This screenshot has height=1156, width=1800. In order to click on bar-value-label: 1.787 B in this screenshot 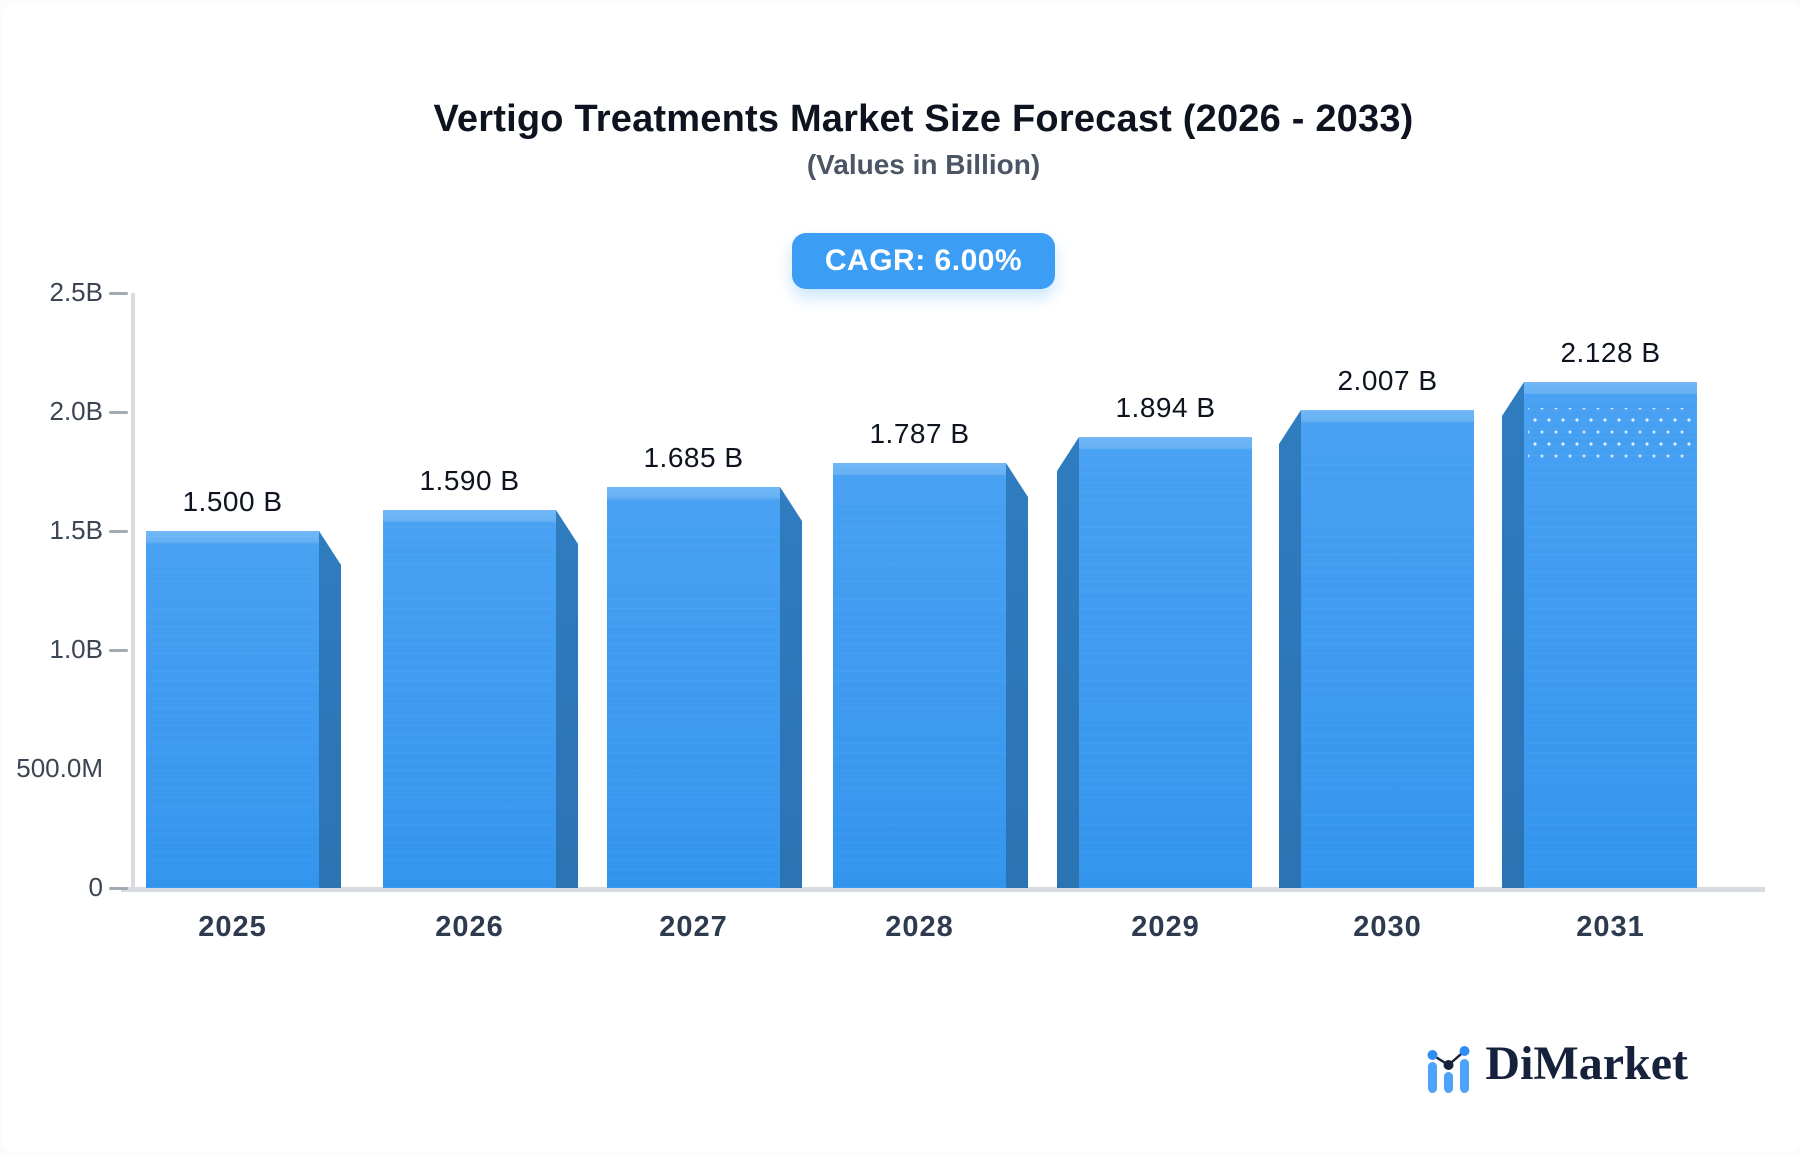, I will do `click(919, 433)`.